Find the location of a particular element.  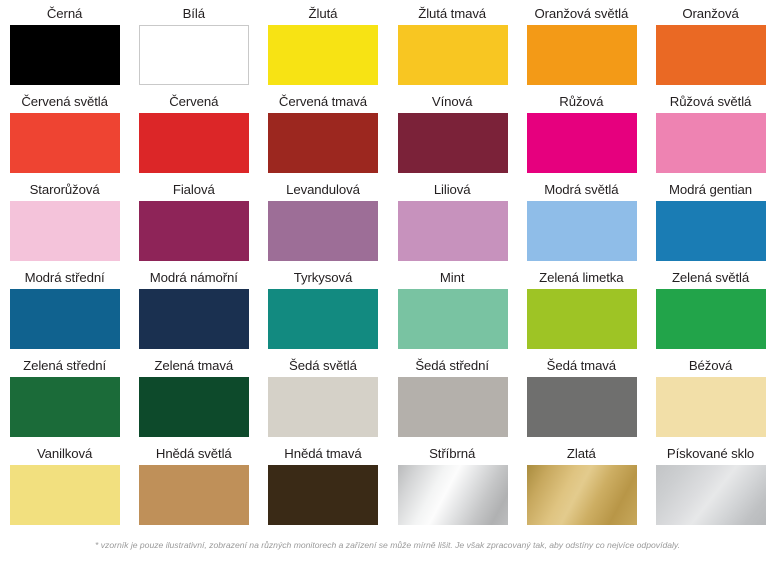

swatch-label: Liliová is located at coordinates (452, 189).